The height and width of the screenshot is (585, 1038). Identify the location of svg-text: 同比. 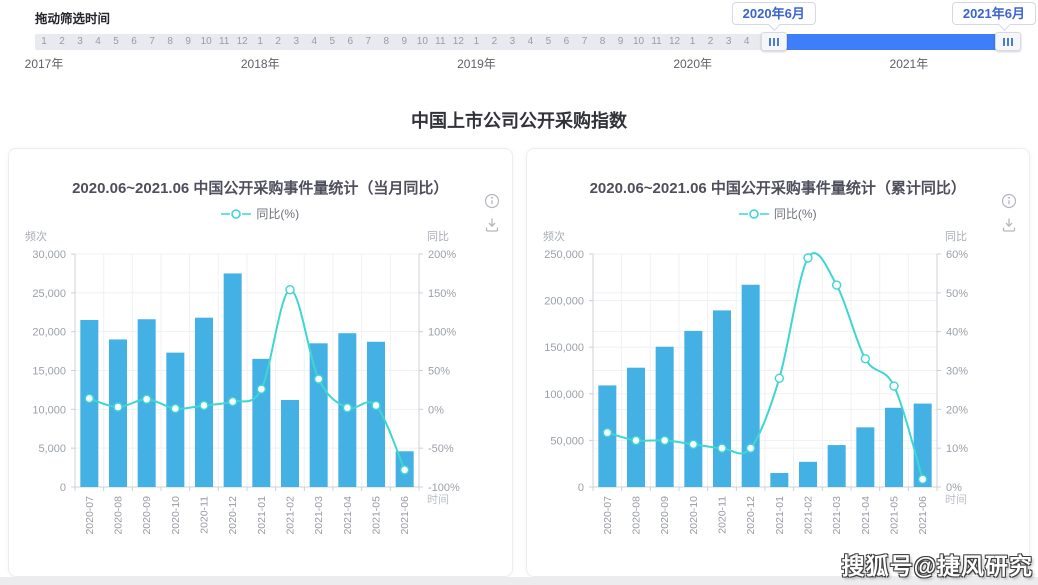
(438, 236).